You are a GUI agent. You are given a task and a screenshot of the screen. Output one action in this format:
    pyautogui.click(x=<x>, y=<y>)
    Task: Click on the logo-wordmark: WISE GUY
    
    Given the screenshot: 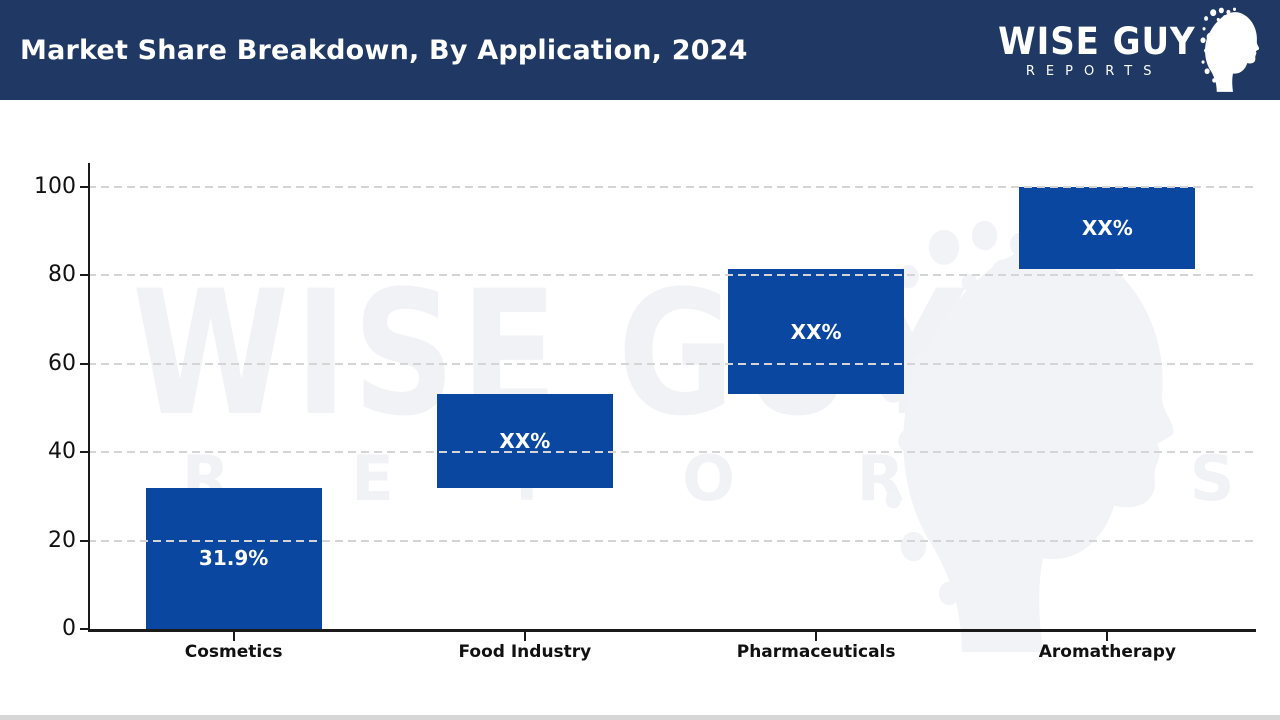 What is the action you would take?
    pyautogui.click(x=1097, y=41)
    